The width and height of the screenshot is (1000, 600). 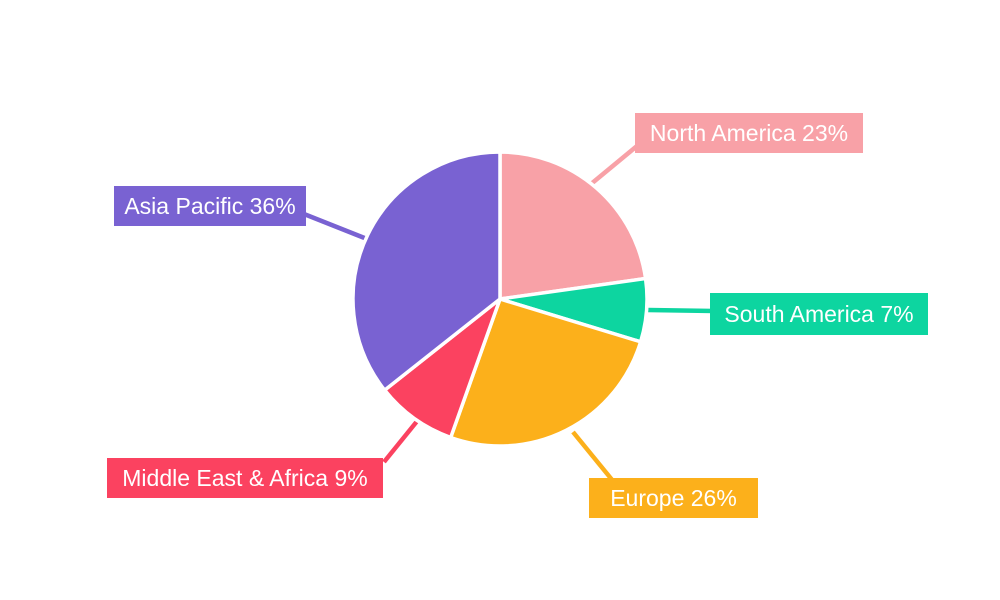 I want to click on leader-line-middle-east-africa, so click(x=401, y=441).